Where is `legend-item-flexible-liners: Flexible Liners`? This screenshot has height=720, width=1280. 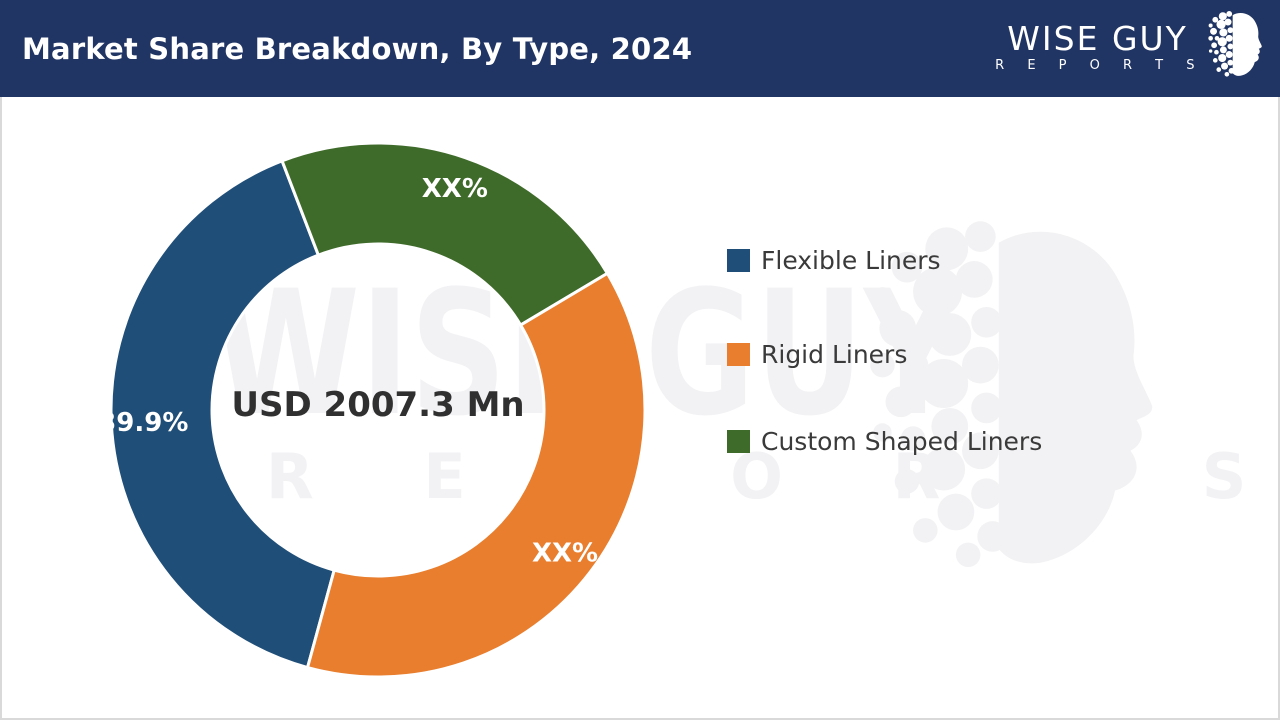
legend-item-flexible-liners: Flexible Liners is located at coordinates (834, 260).